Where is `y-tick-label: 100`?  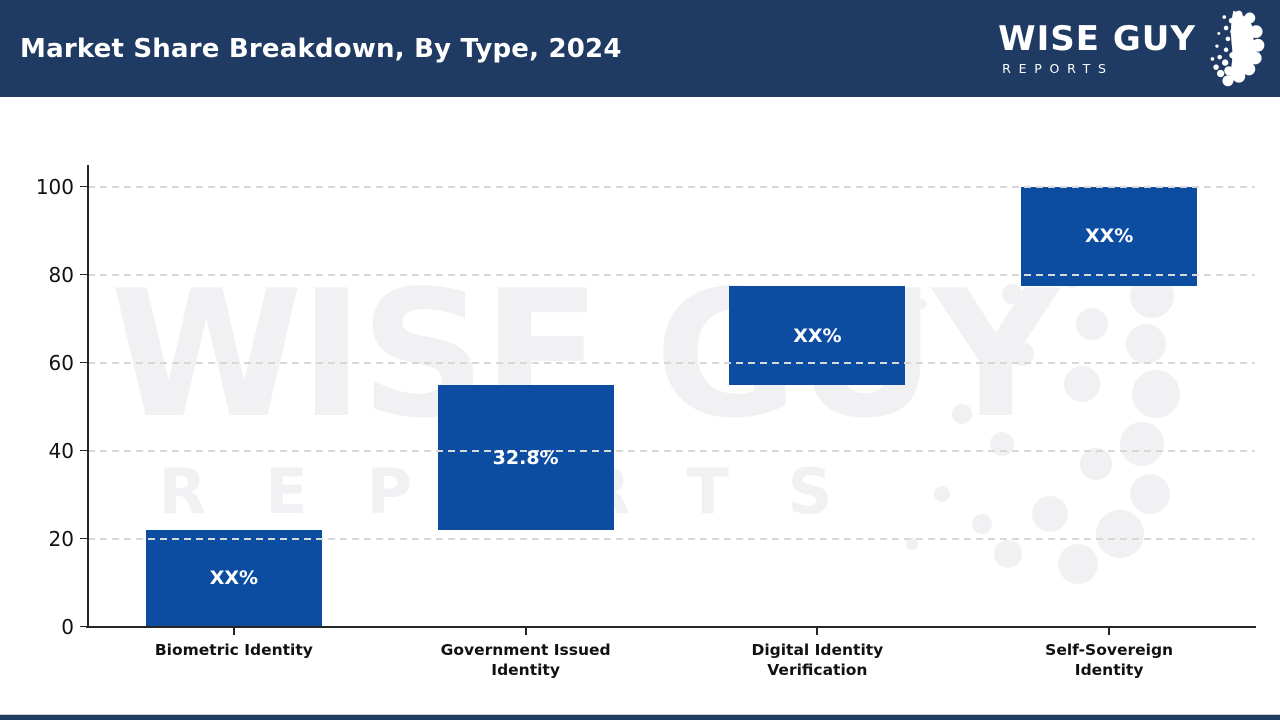
y-tick-label: 100 is located at coordinates (54, 186).